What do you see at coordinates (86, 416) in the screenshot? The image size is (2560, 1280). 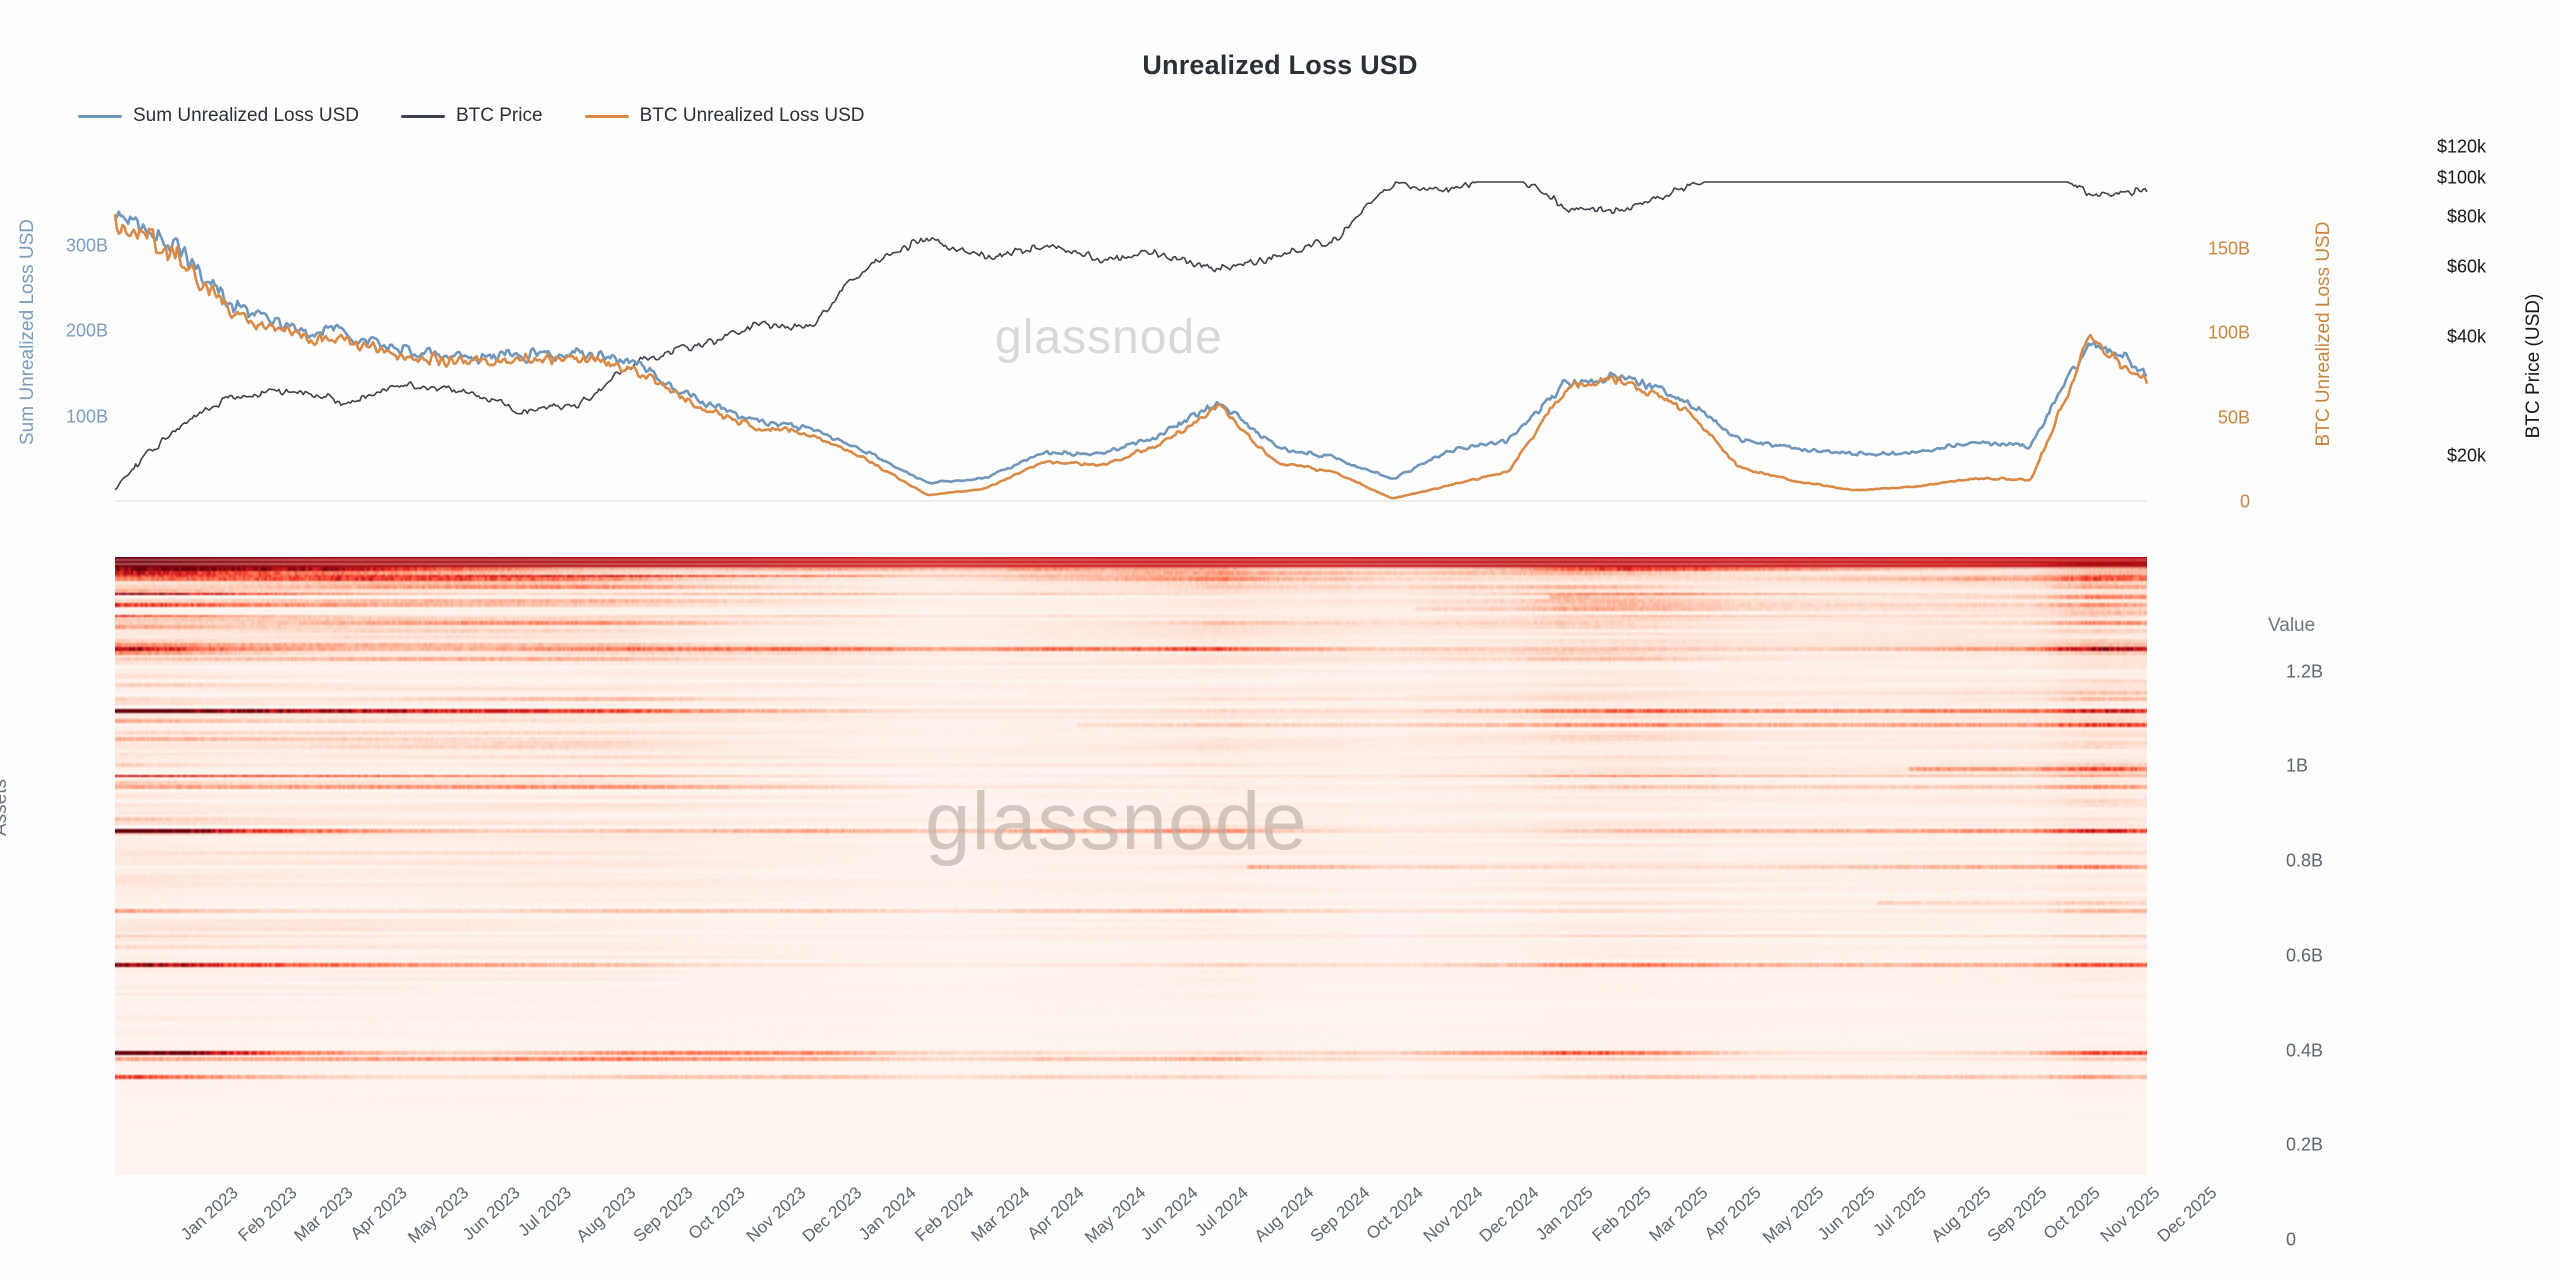 I see `left-axis-tick: 100B` at bounding box center [86, 416].